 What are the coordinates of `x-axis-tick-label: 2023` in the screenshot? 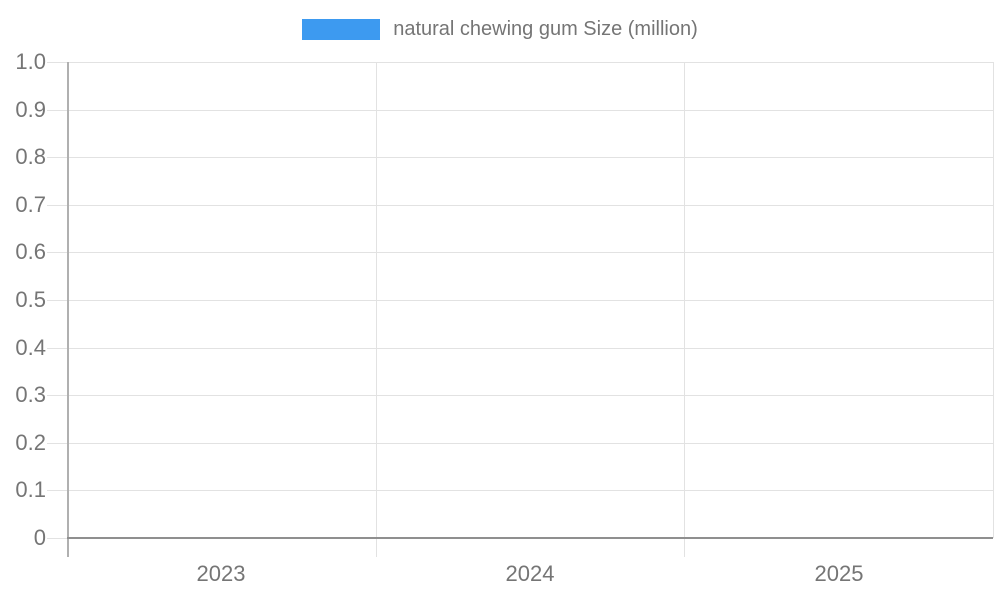 It's located at (221, 573).